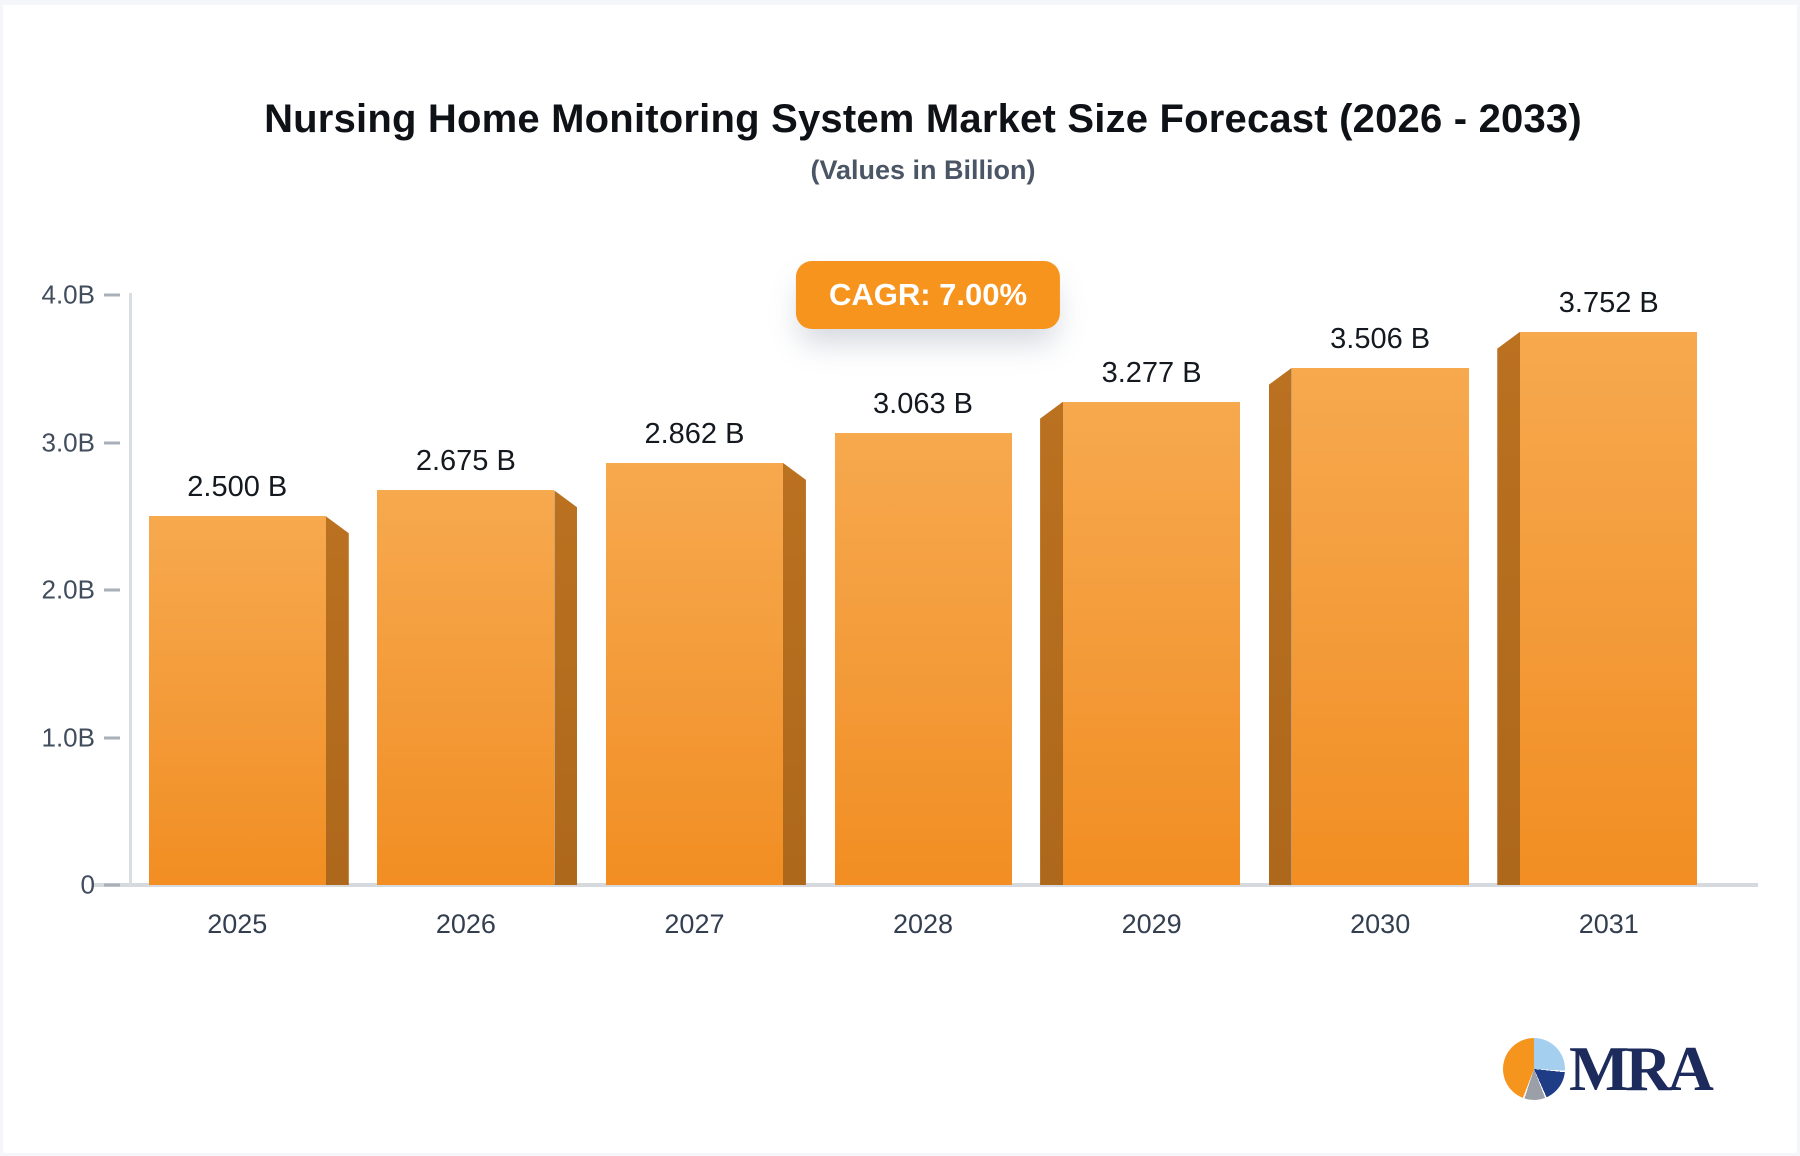  What do you see at coordinates (68, 442) in the screenshot?
I see `y-tick-label: 3.0B` at bounding box center [68, 442].